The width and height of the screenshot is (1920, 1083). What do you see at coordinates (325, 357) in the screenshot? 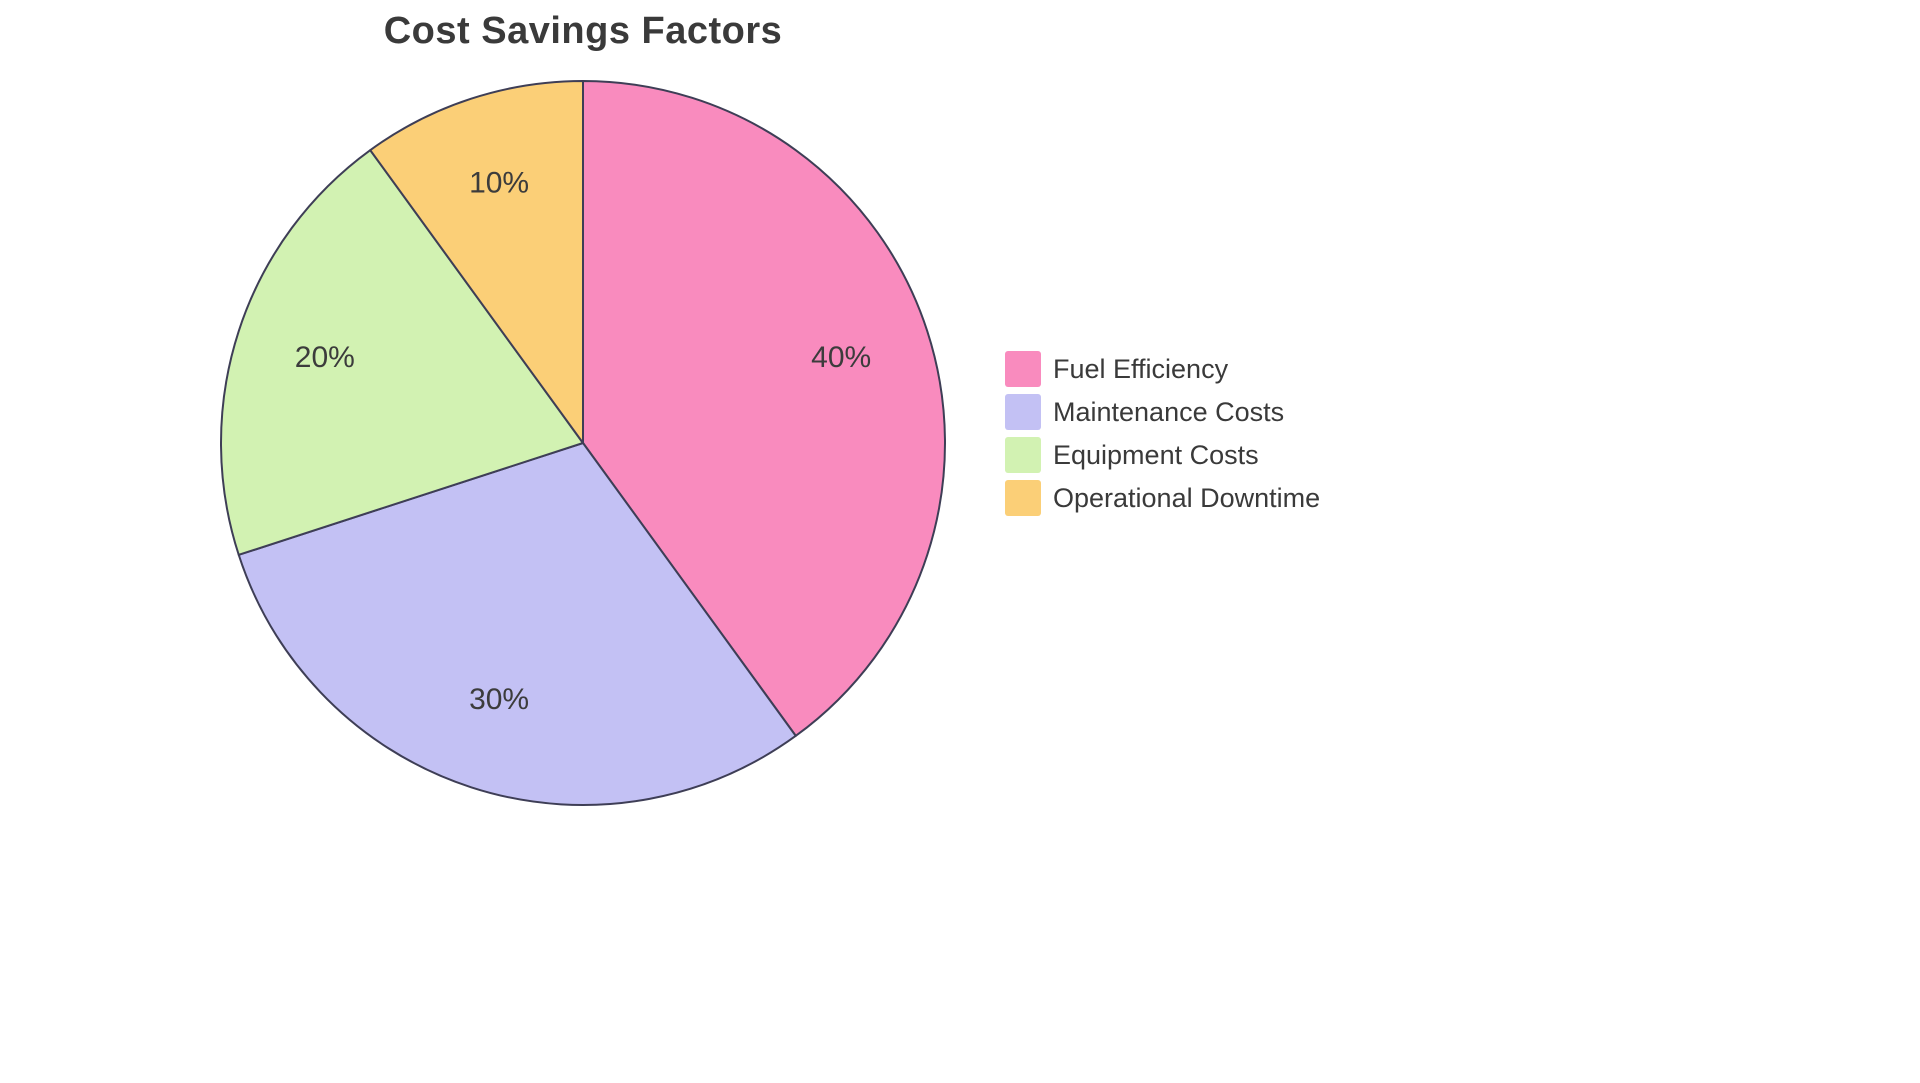
I see `slice-label: 20%` at bounding box center [325, 357].